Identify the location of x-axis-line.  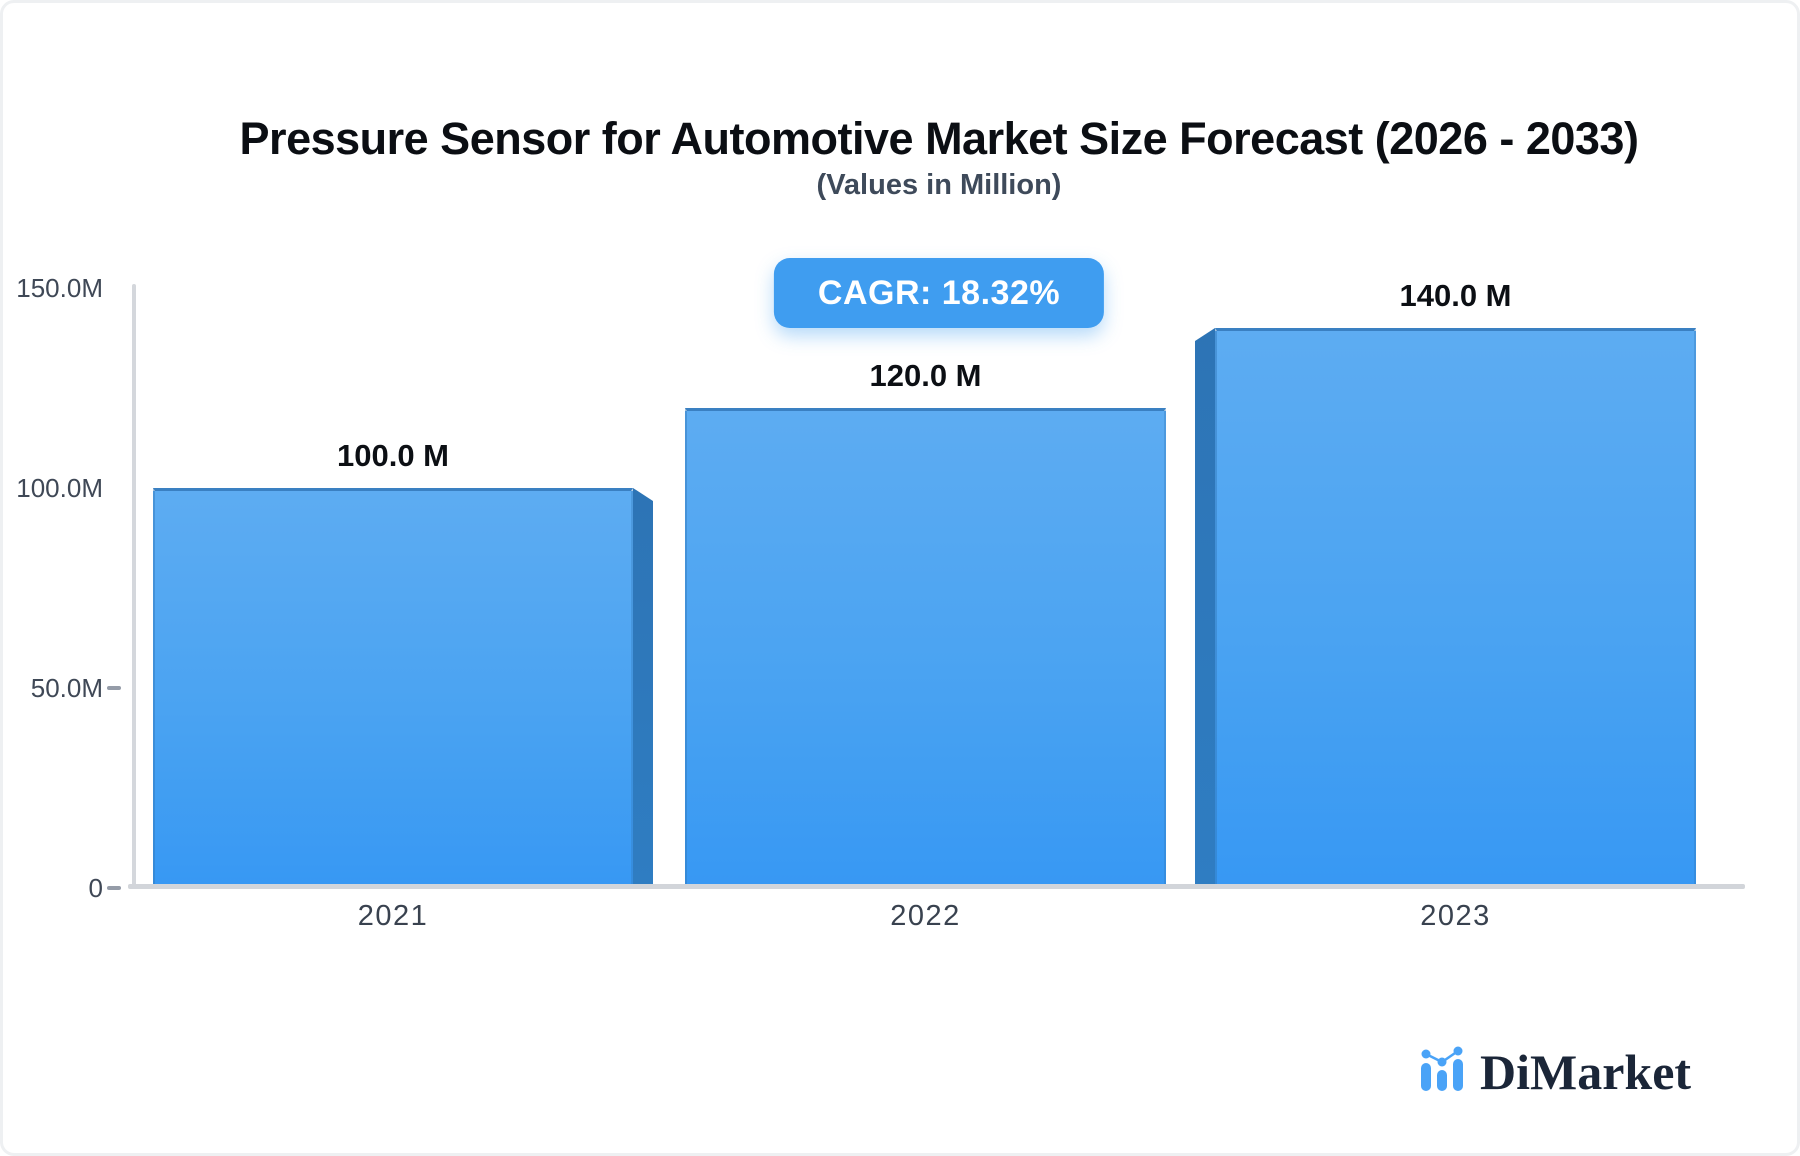
(936, 886).